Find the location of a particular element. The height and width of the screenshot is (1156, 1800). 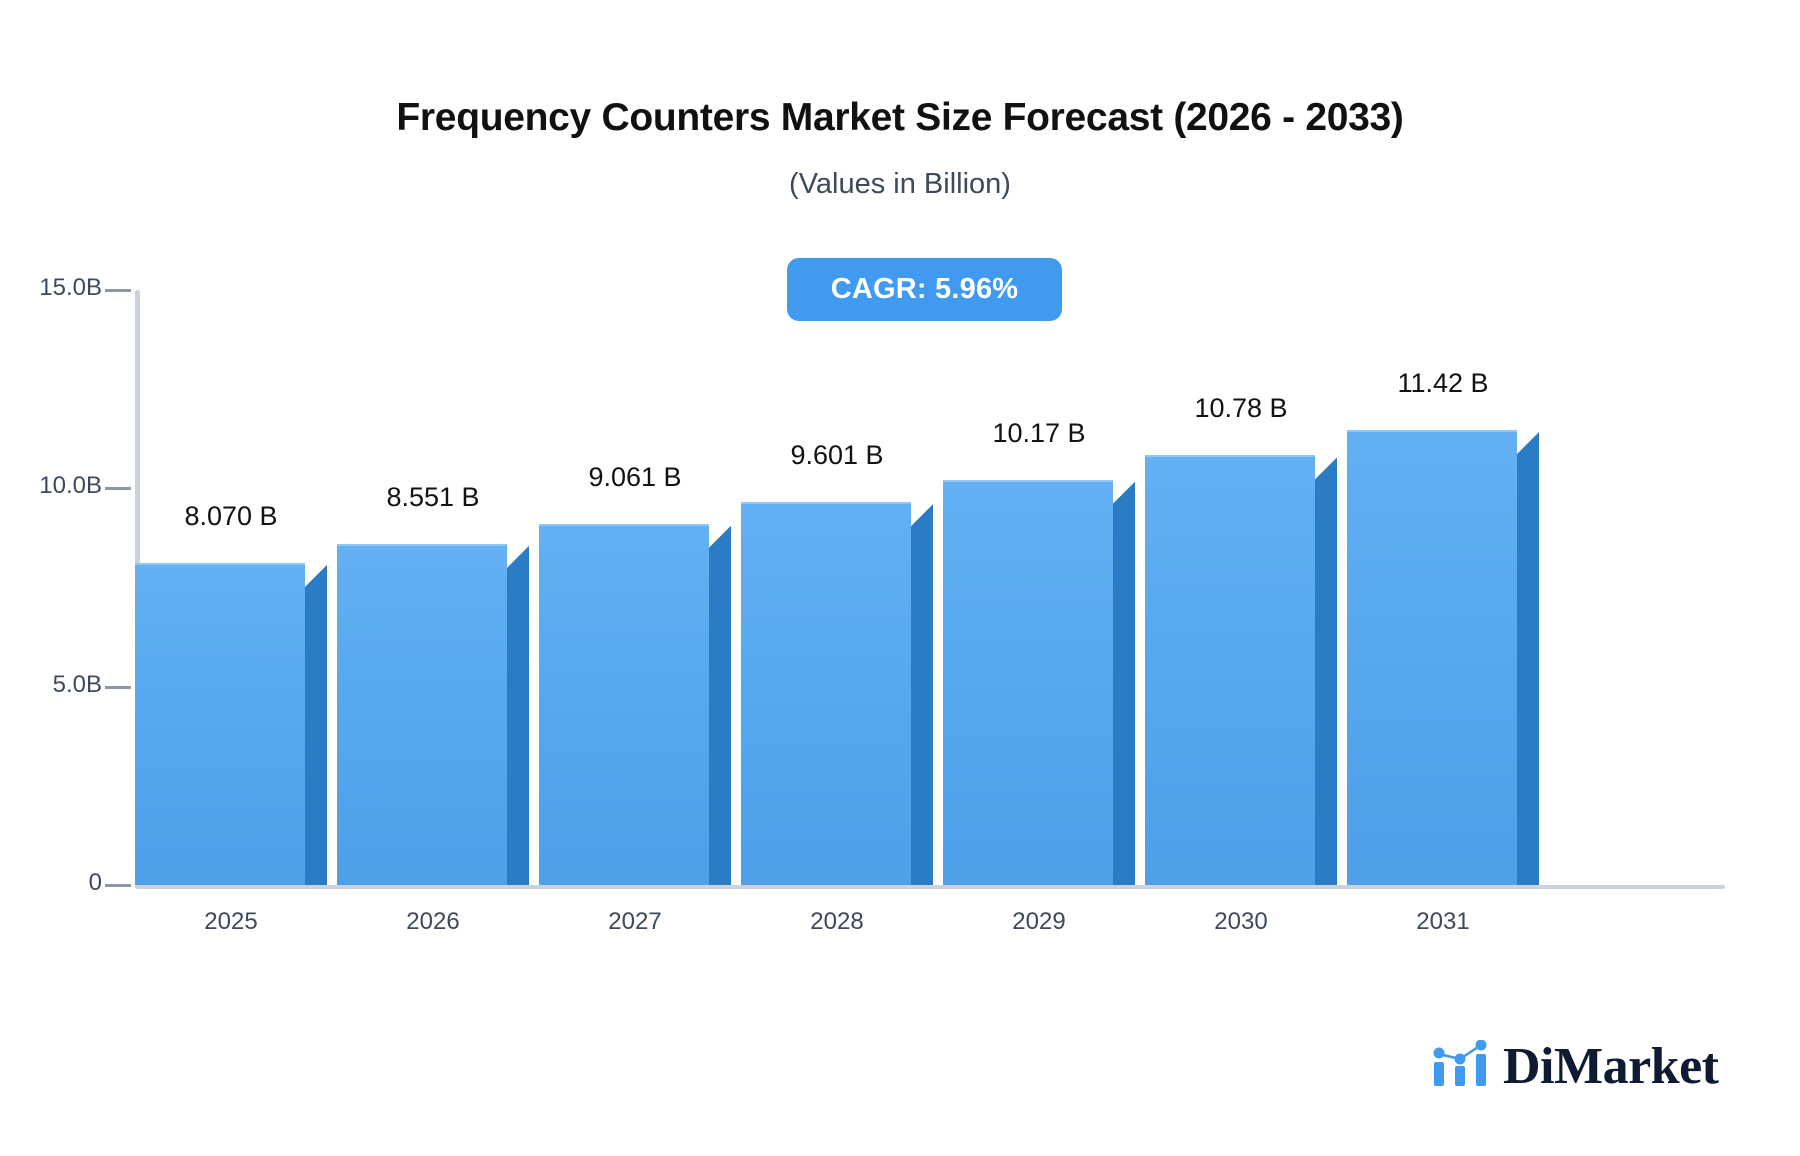

bar-value-label: 9.601 B is located at coordinates (837, 455).